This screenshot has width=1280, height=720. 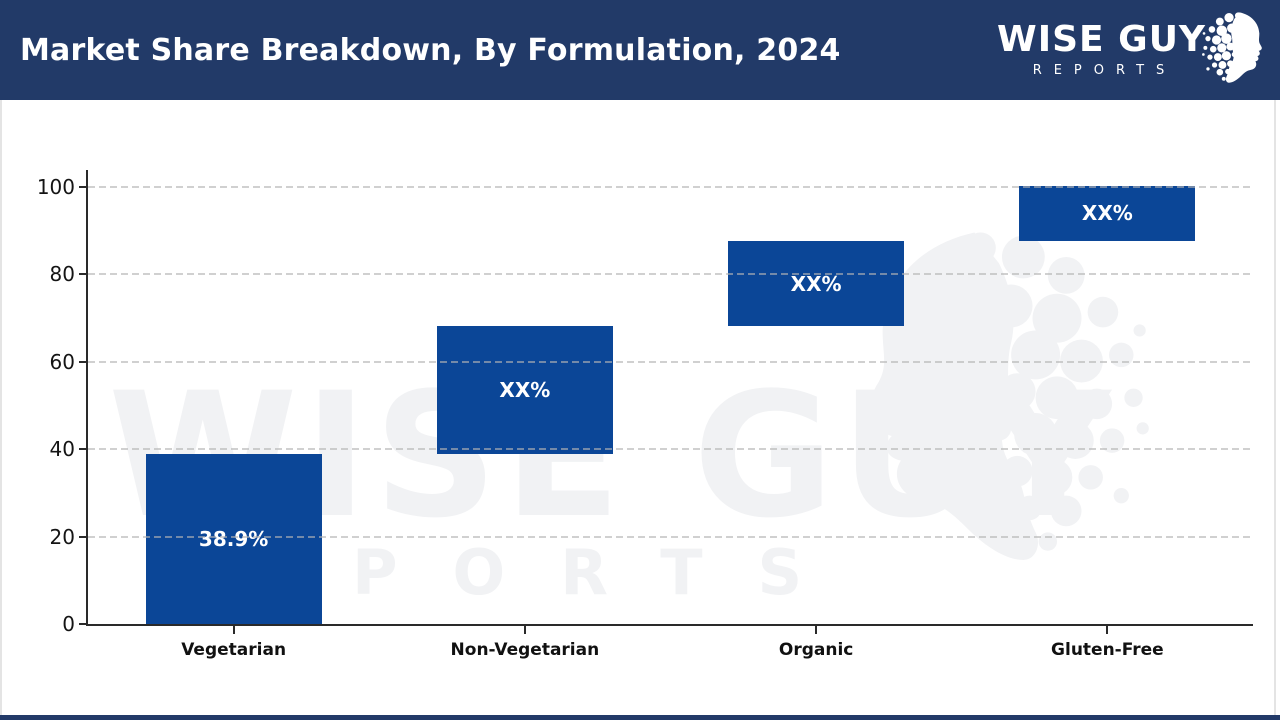 What do you see at coordinates (62, 274) in the screenshot?
I see `y-tick-label: 80` at bounding box center [62, 274].